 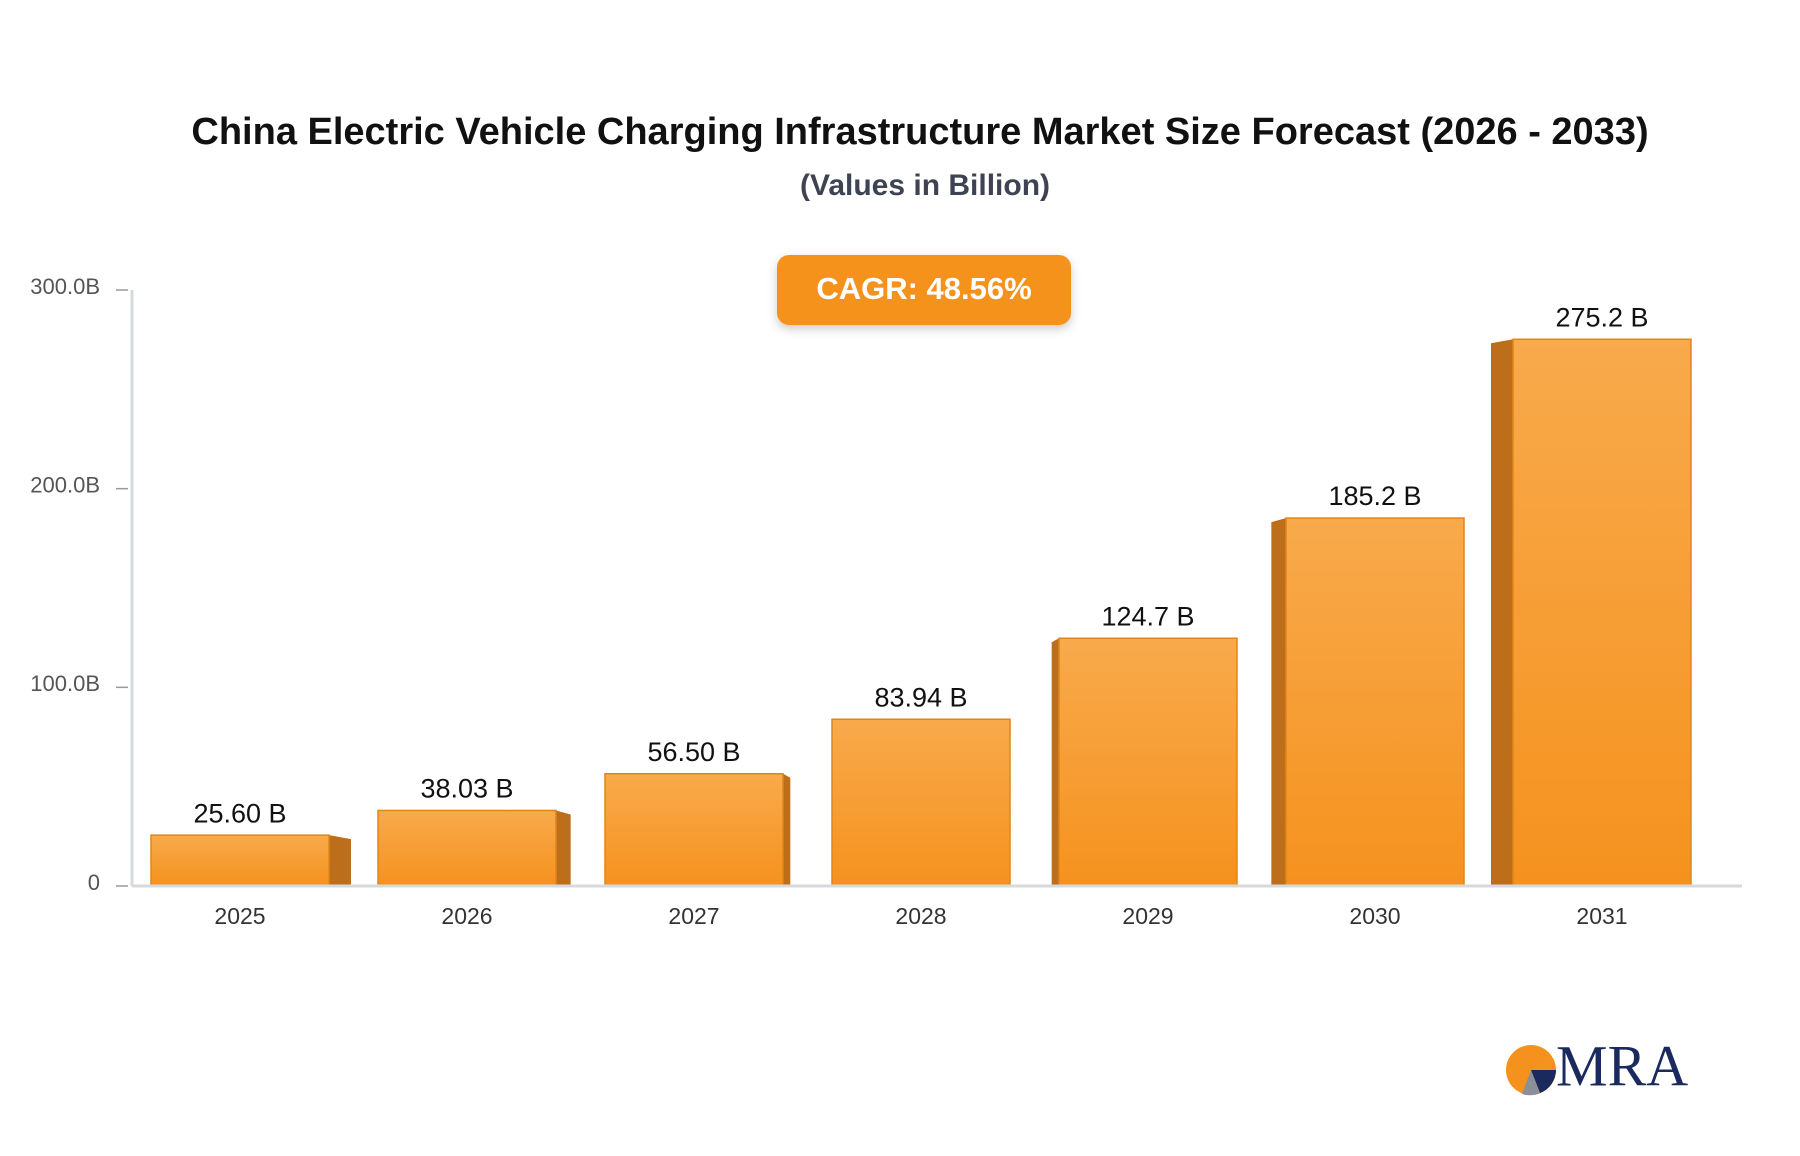 I want to click on value-label: 124.7 B, so click(x=1147, y=616).